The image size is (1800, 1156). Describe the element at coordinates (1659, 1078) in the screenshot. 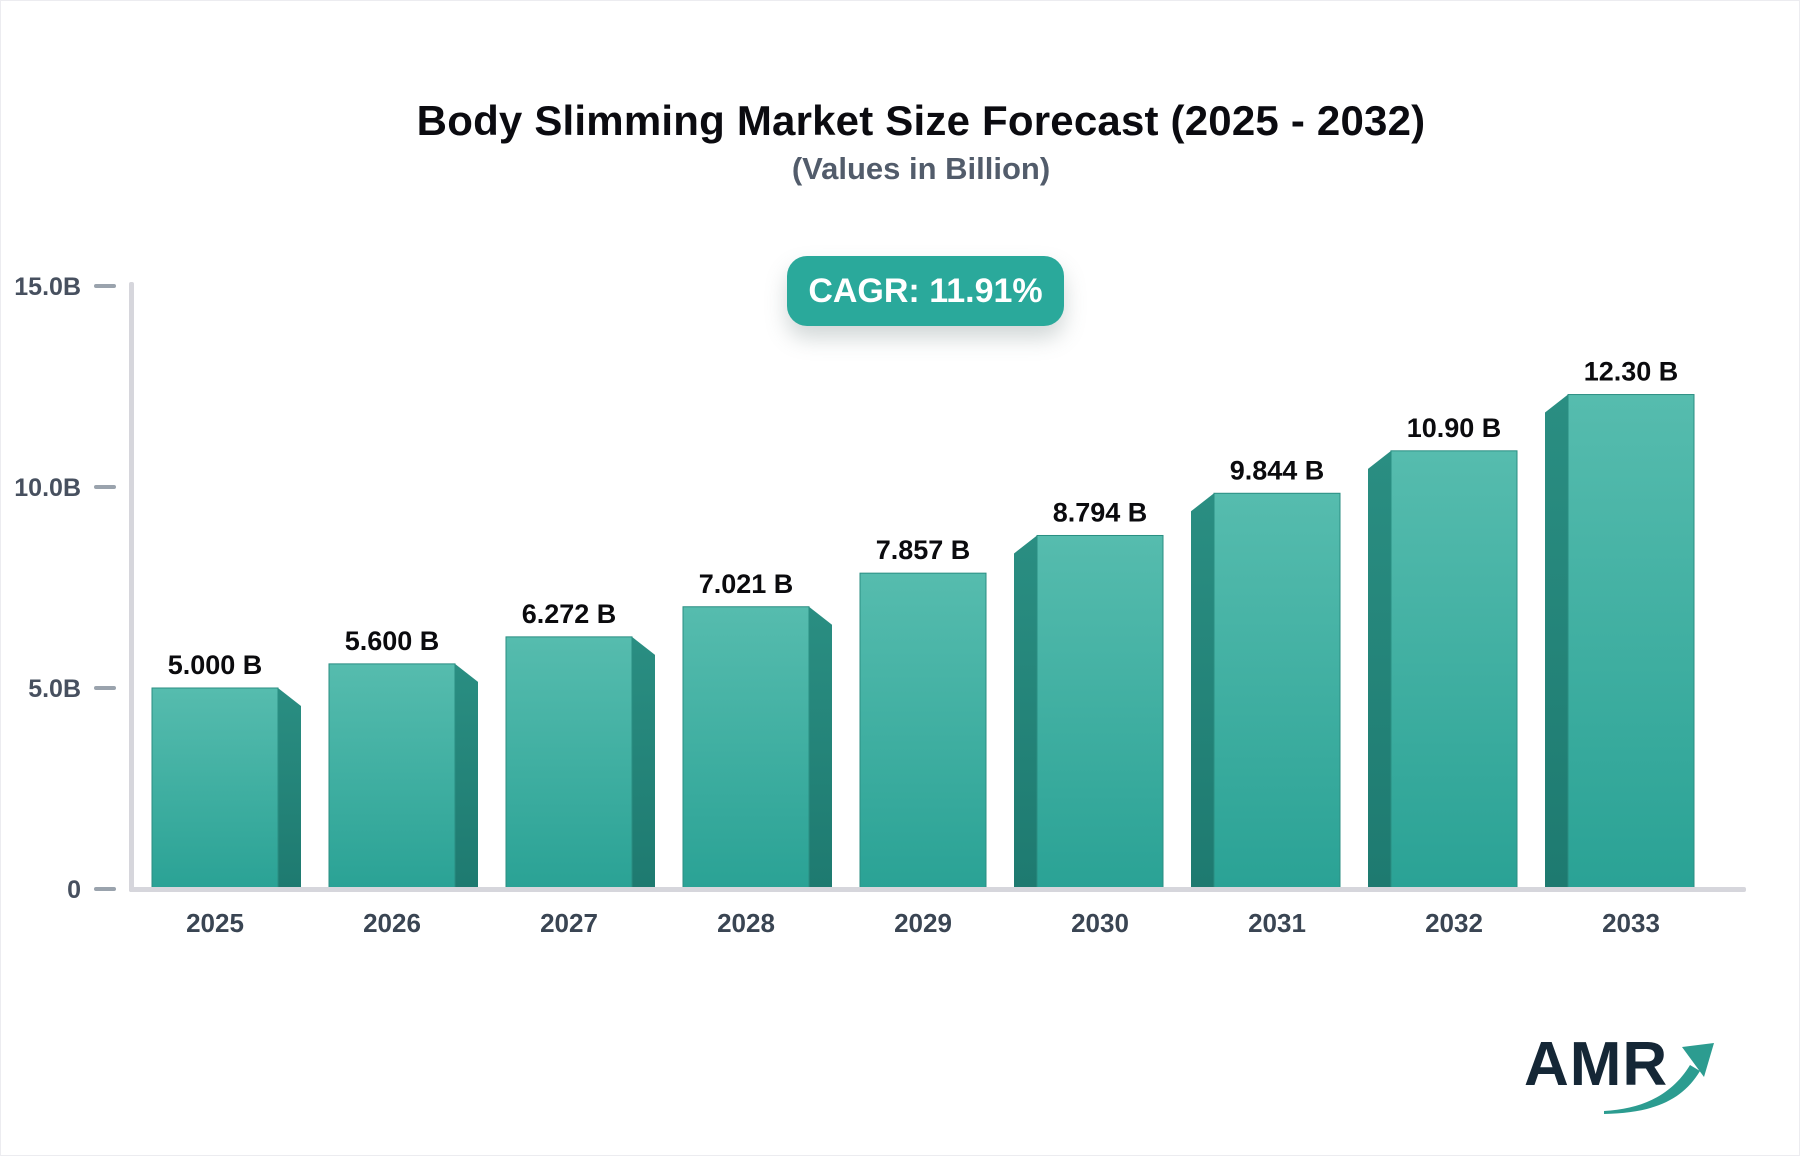

I see `growth-arrow-icon` at that location.